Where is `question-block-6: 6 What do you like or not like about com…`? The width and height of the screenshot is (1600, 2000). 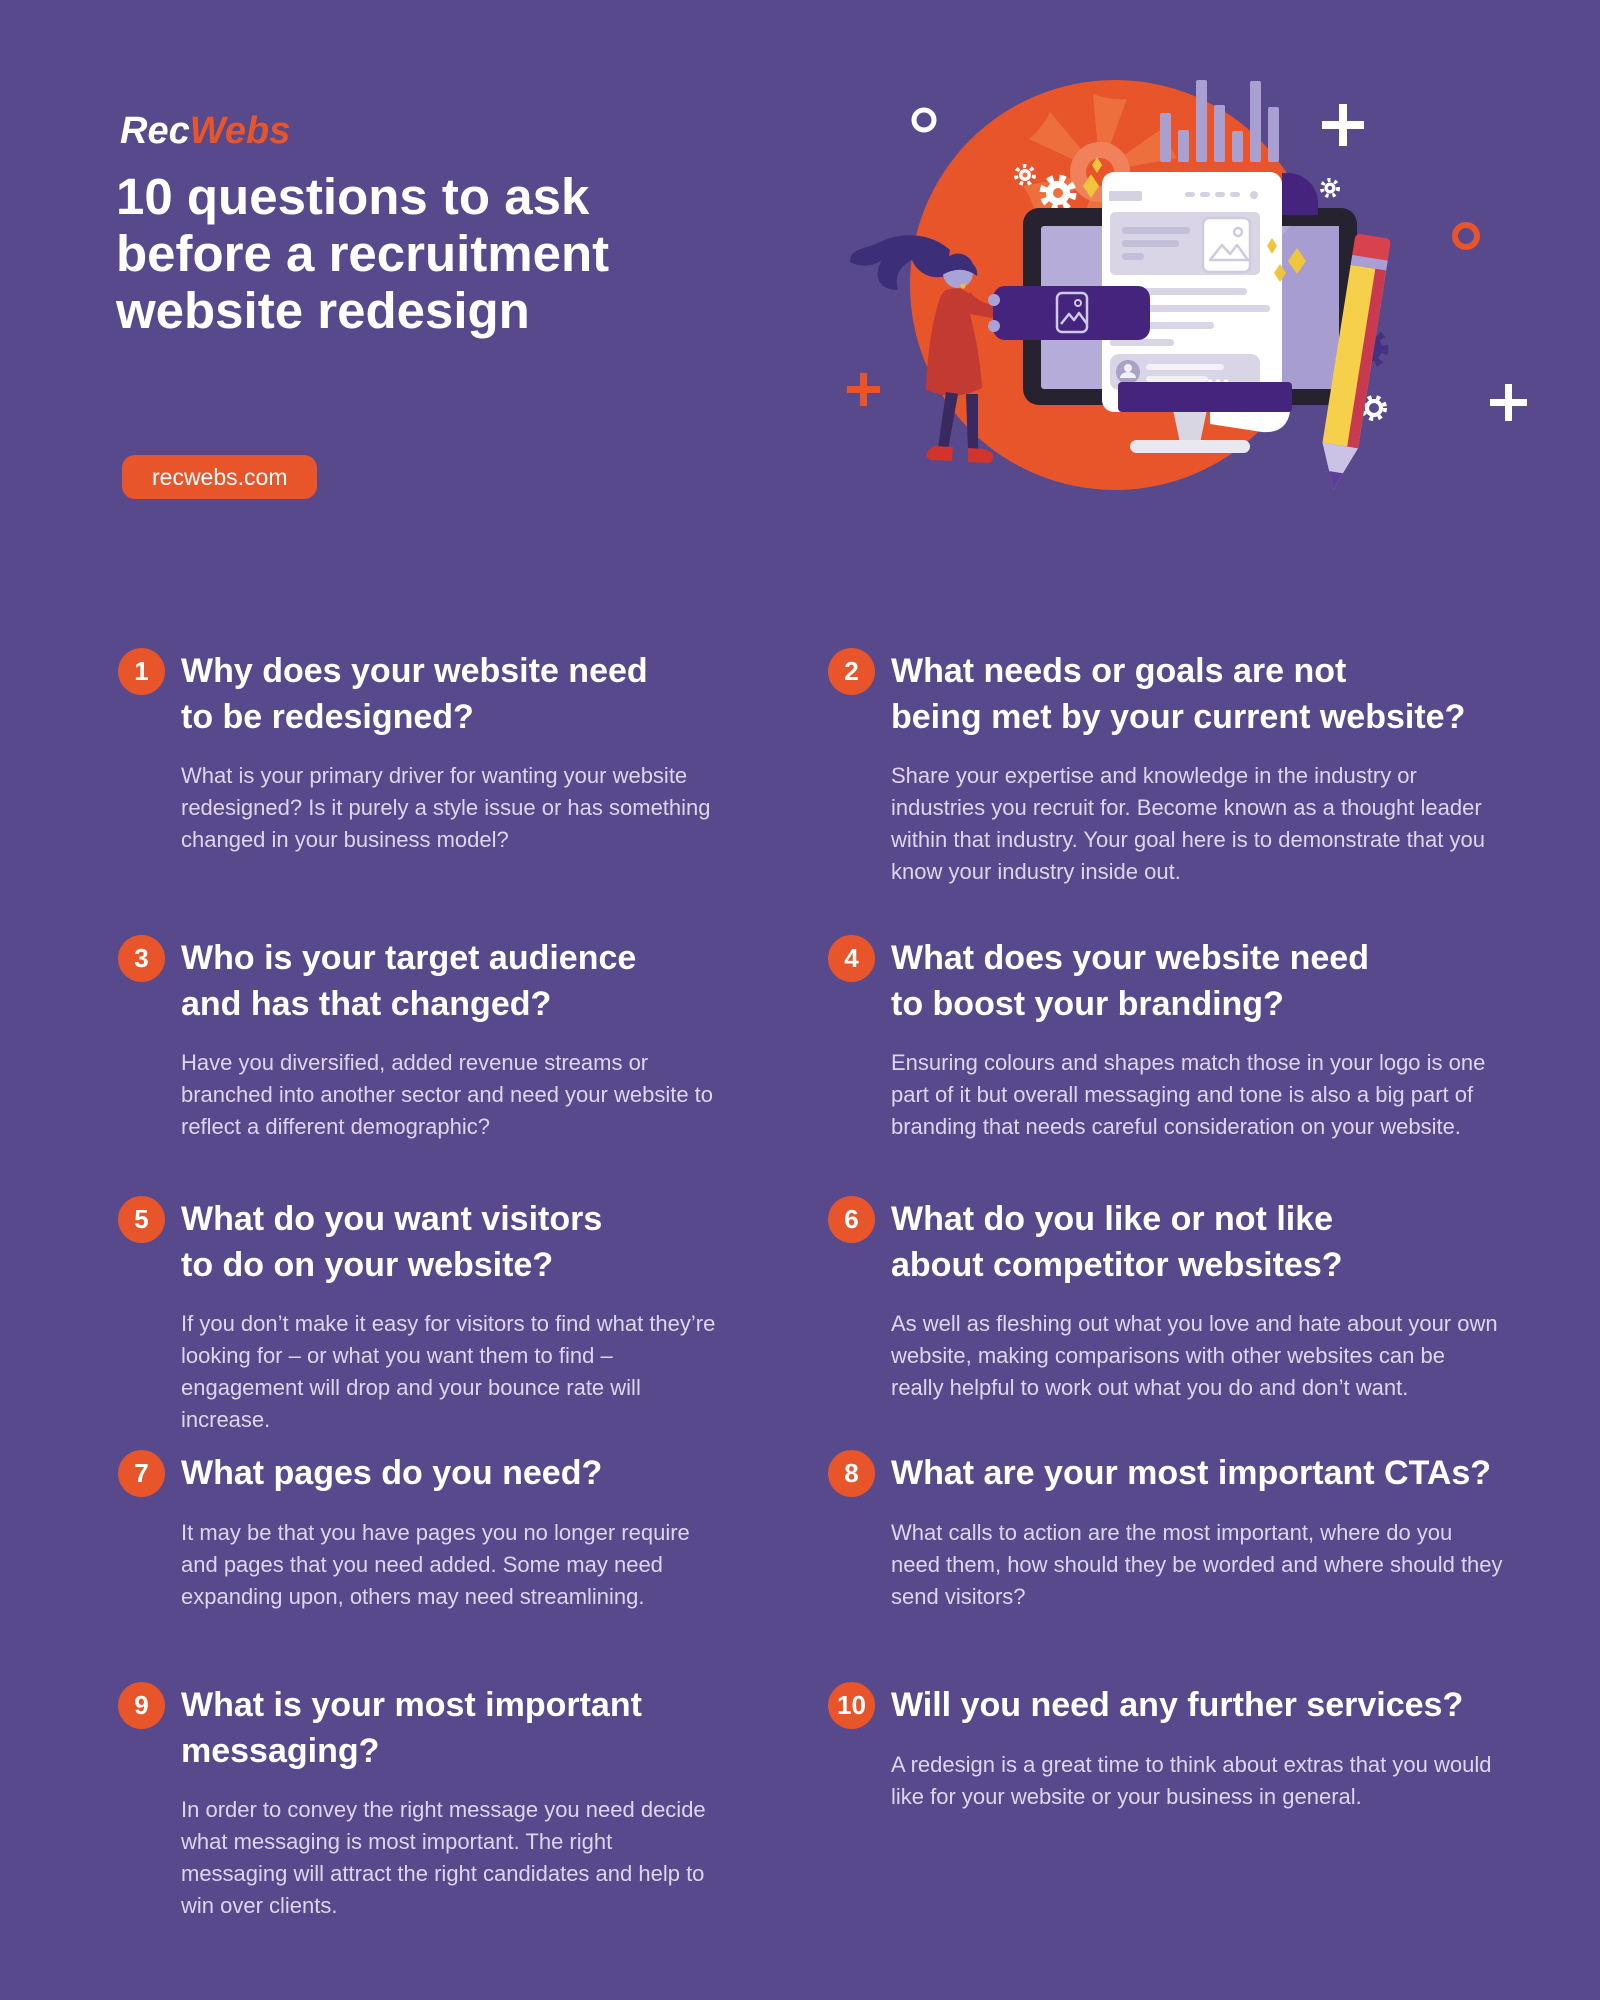 question-block-6: 6 What do you like or not like about com… is located at coordinates (1165, 1300).